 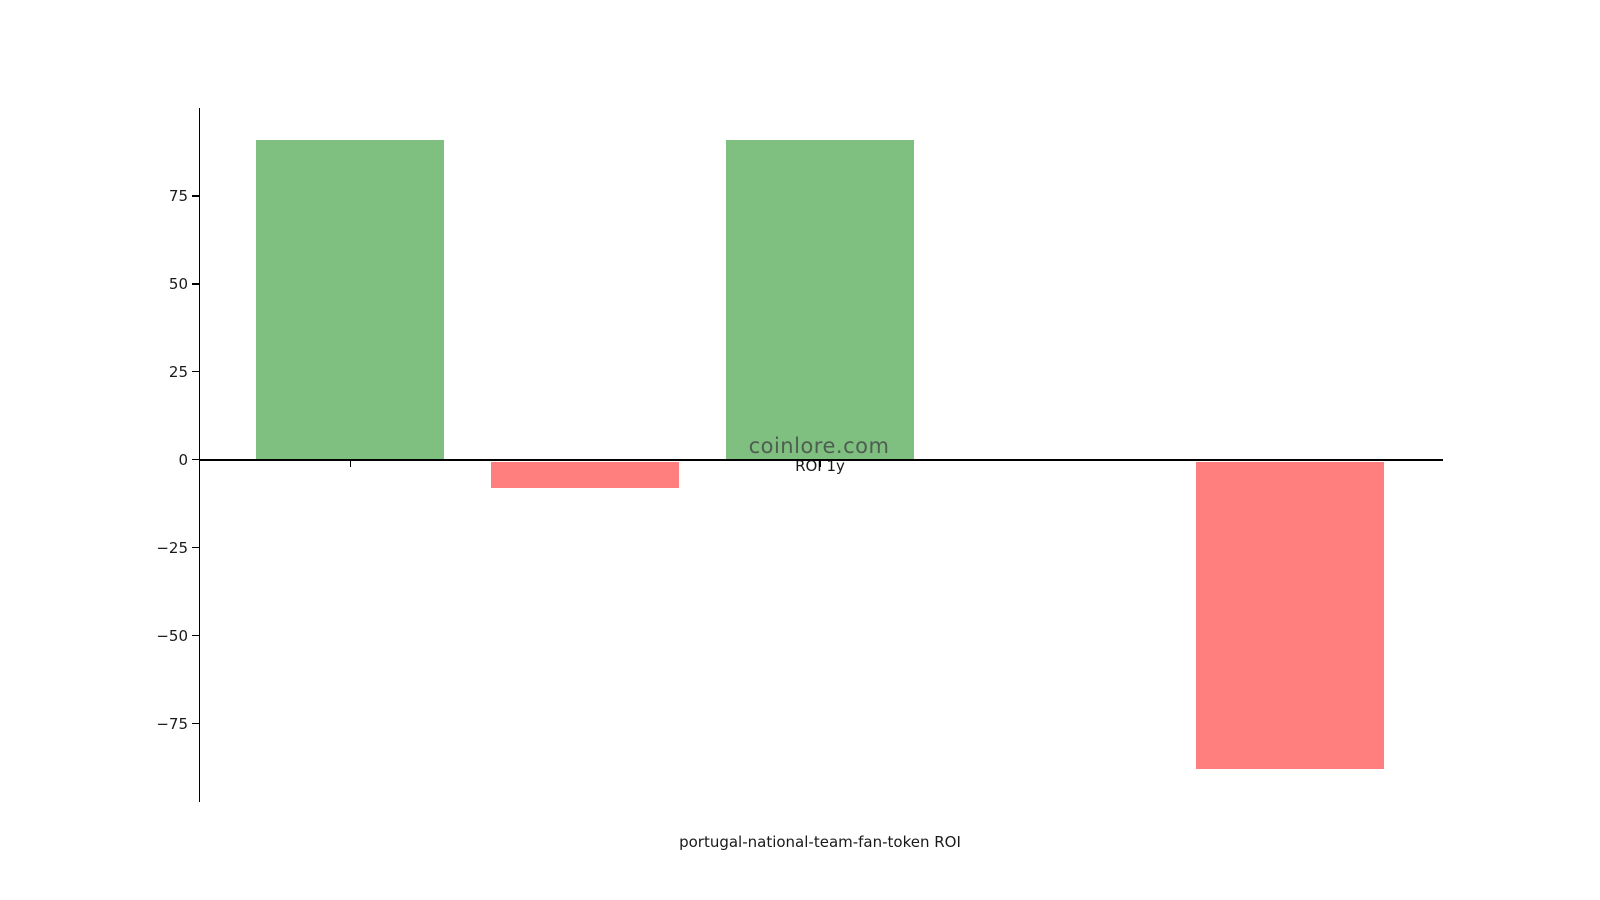 I want to click on y-tick-label--25: −25, so click(x=172, y=547).